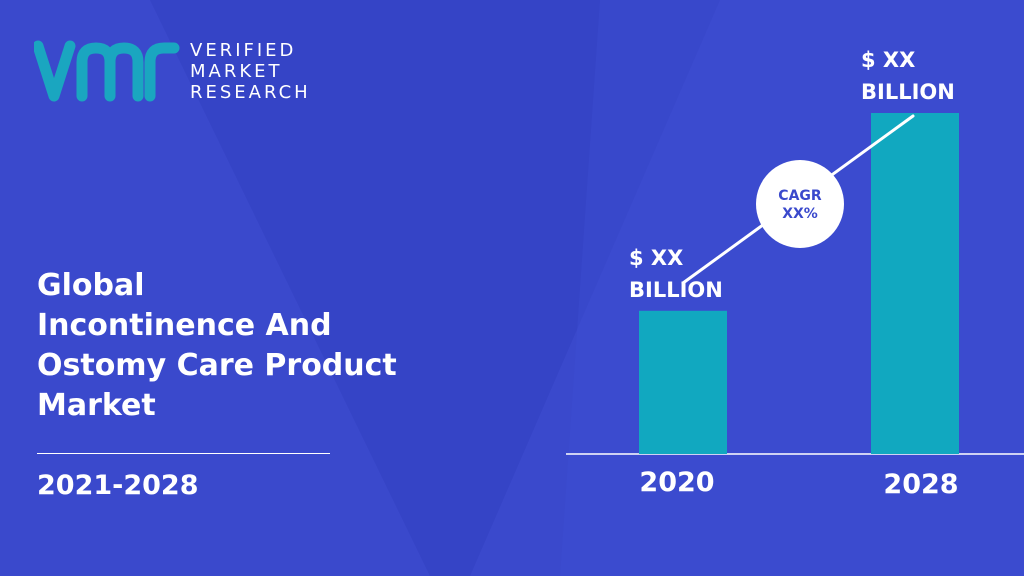 Image resolution: width=1024 pixels, height=576 pixels. I want to click on title-divider, so click(183, 453).